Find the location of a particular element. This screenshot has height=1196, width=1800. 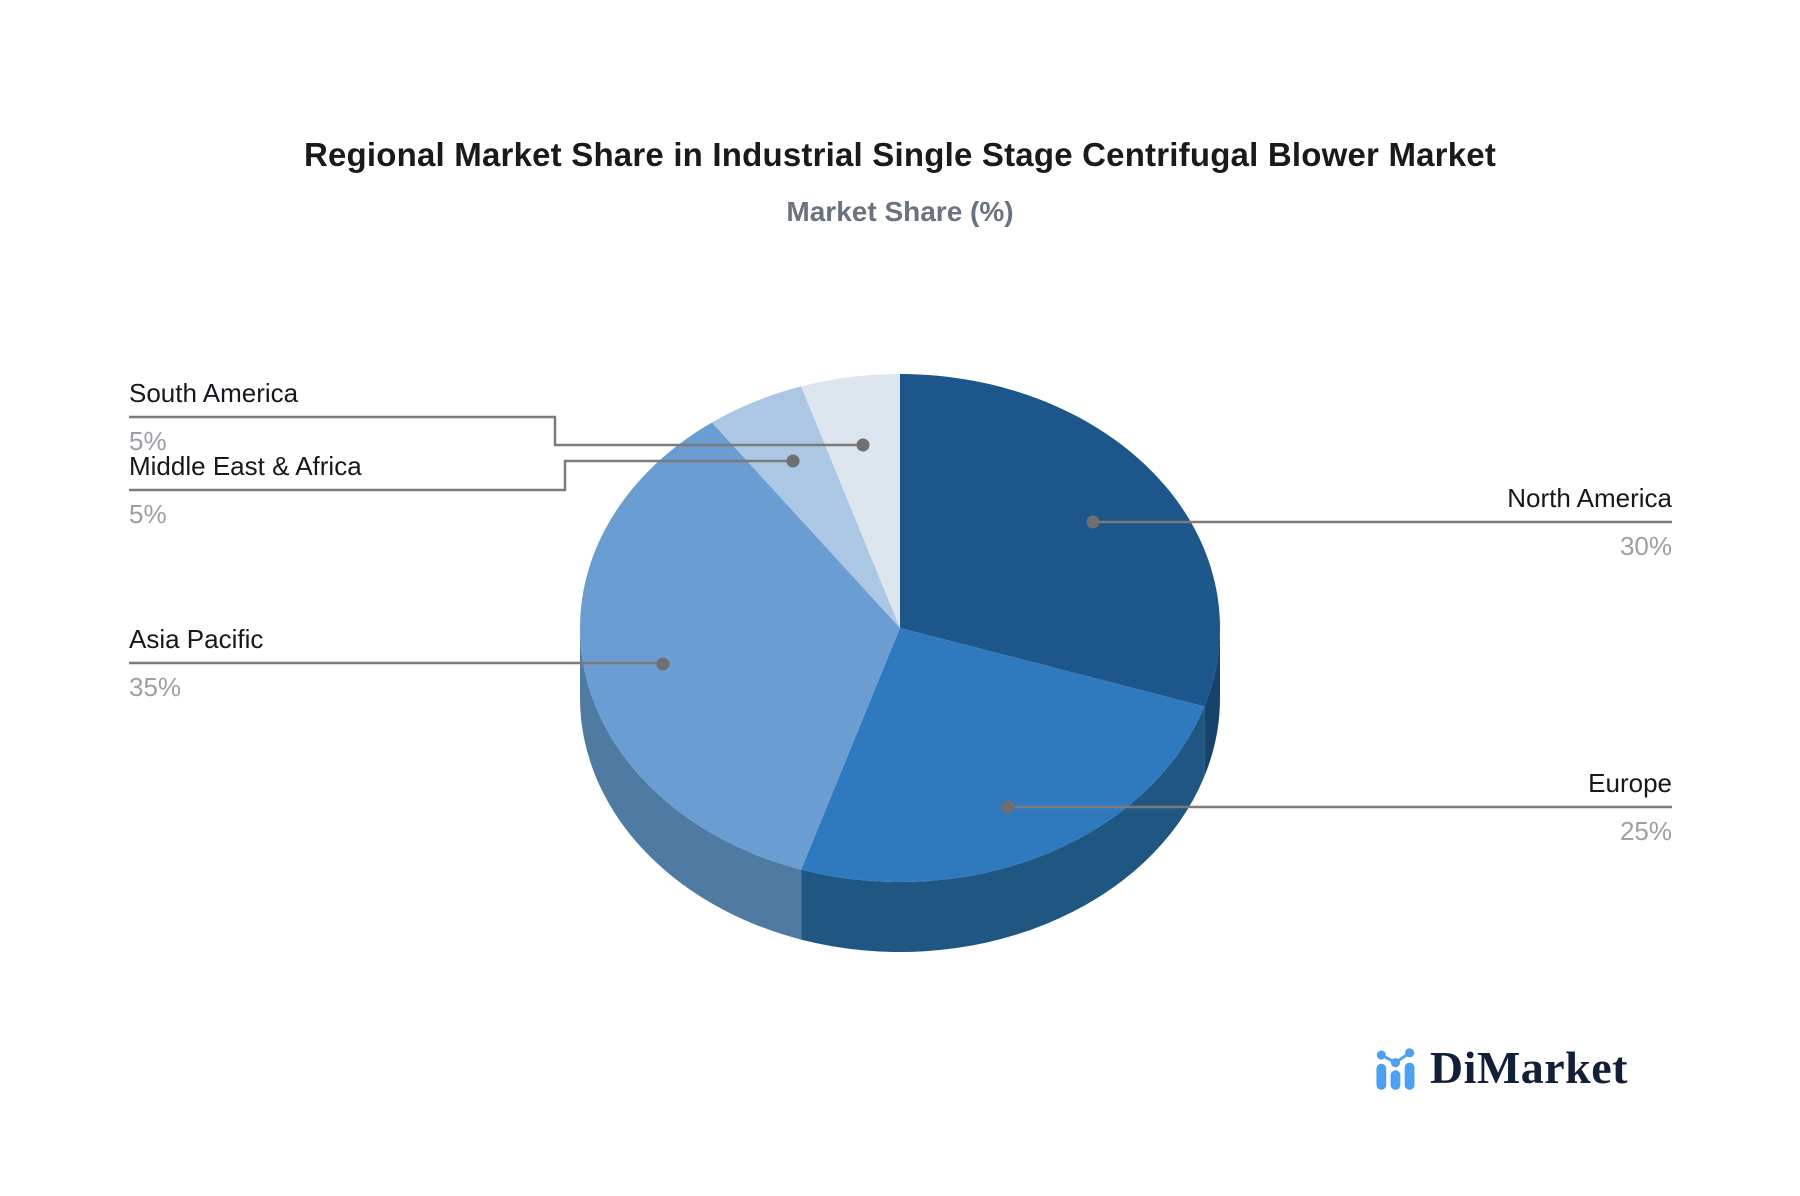

pie-slice-middle-east-africa is located at coordinates (805, 507).